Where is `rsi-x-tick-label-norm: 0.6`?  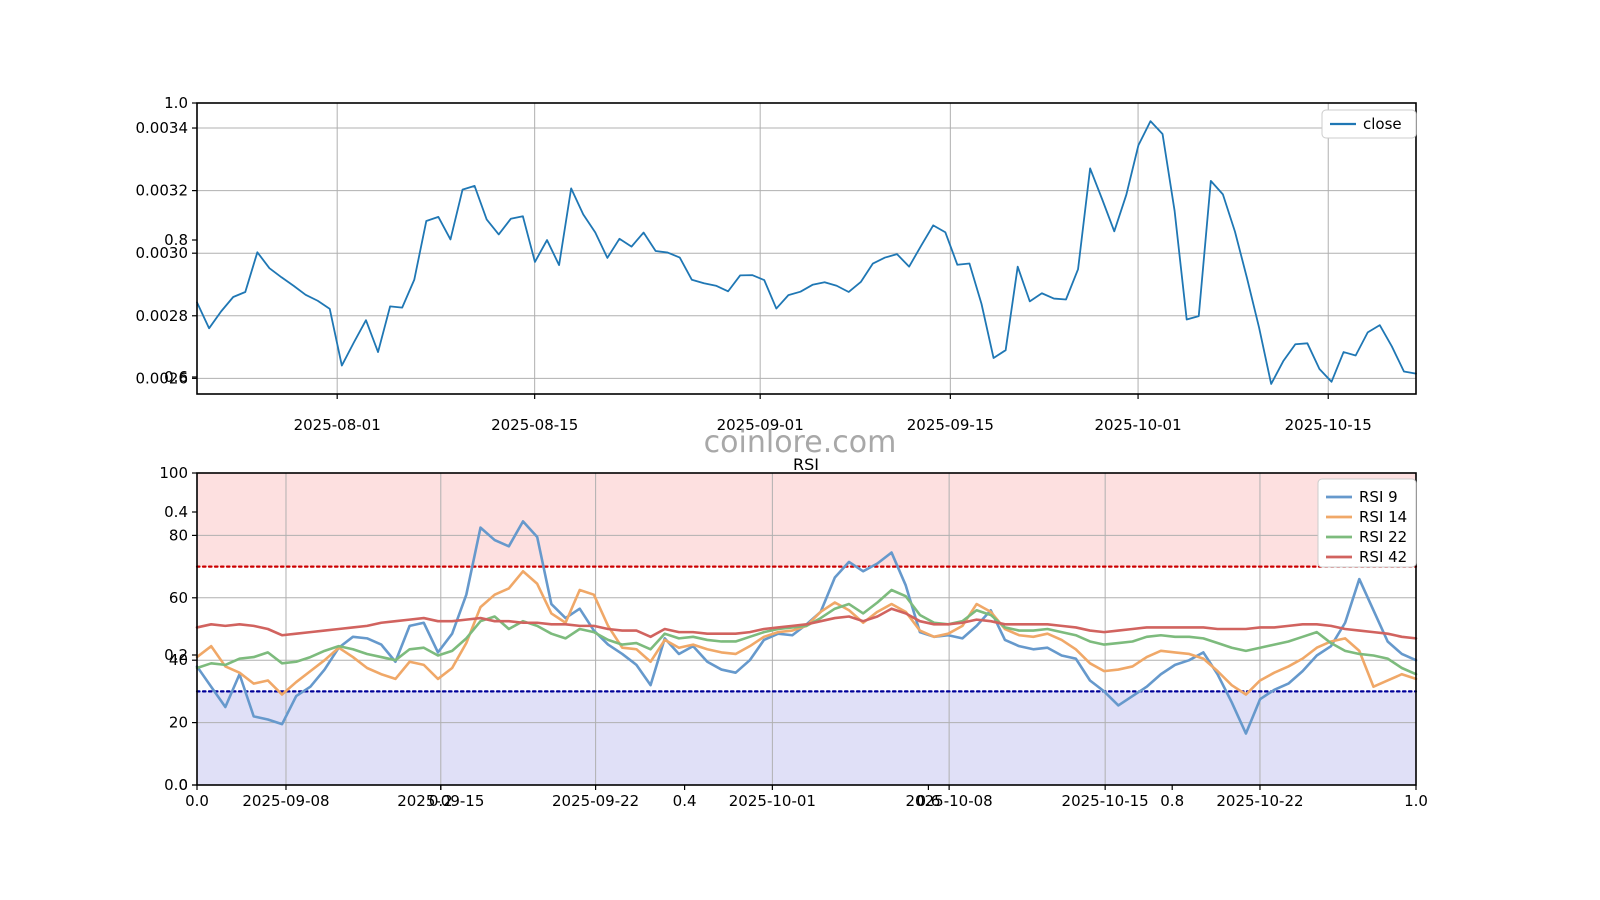 rsi-x-tick-label-norm: 0.6 is located at coordinates (928, 801).